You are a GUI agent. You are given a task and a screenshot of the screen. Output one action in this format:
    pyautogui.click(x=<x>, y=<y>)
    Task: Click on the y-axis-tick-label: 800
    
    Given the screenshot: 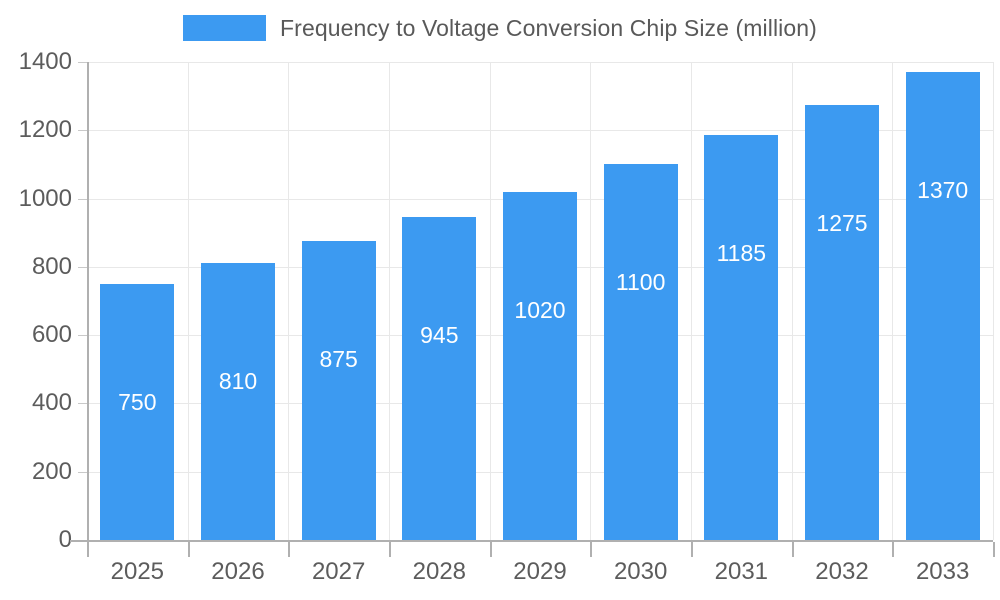 What is the action you would take?
    pyautogui.click(x=51, y=266)
    